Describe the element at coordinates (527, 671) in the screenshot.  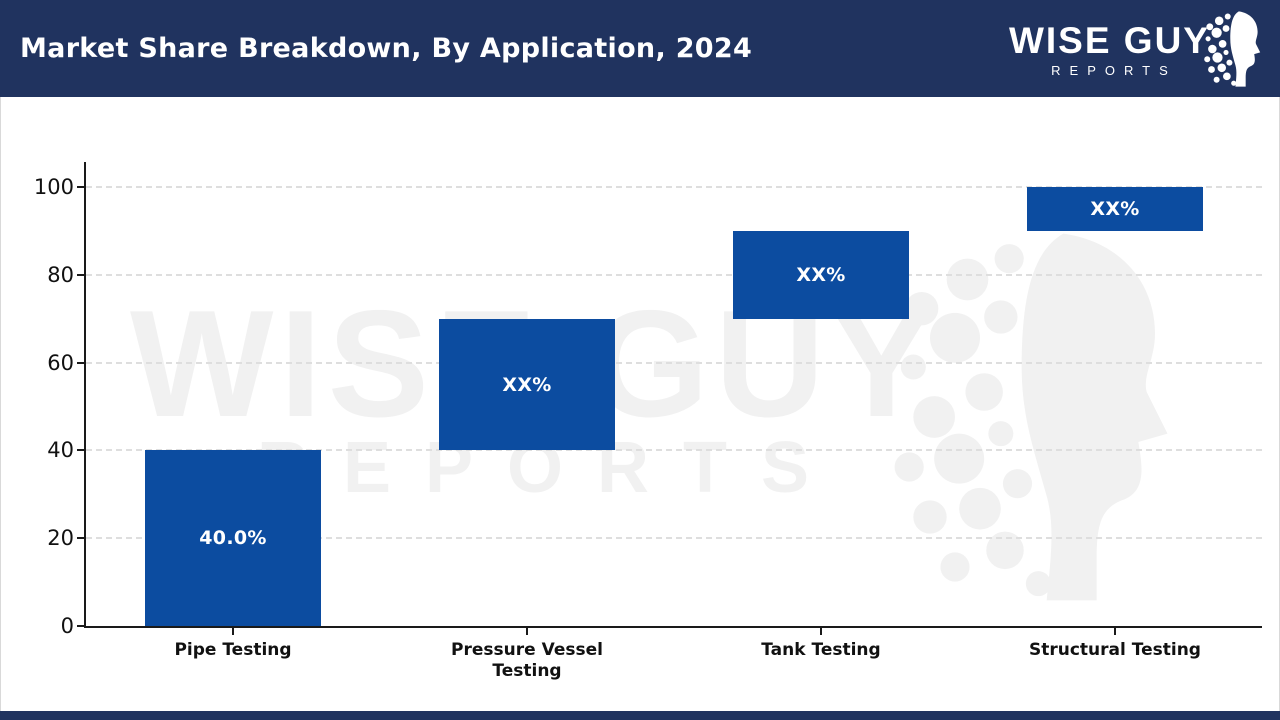
I see `x-axis-label-line: Testing` at that location.